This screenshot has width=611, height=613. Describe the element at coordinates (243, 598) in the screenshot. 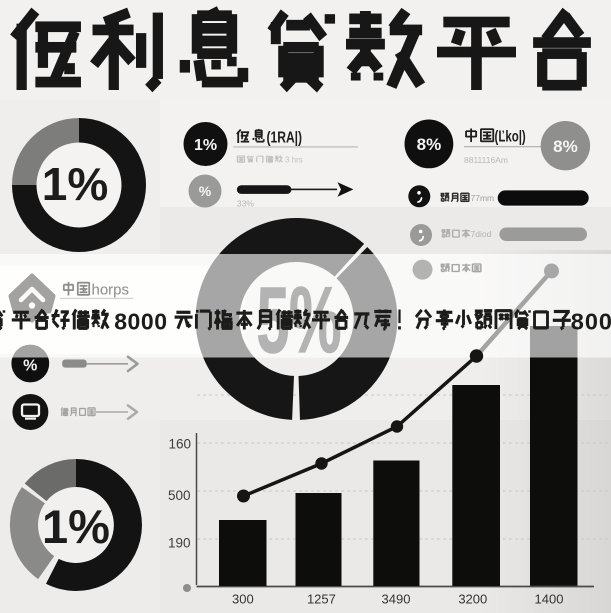

I see `svg-text: 300` at that location.